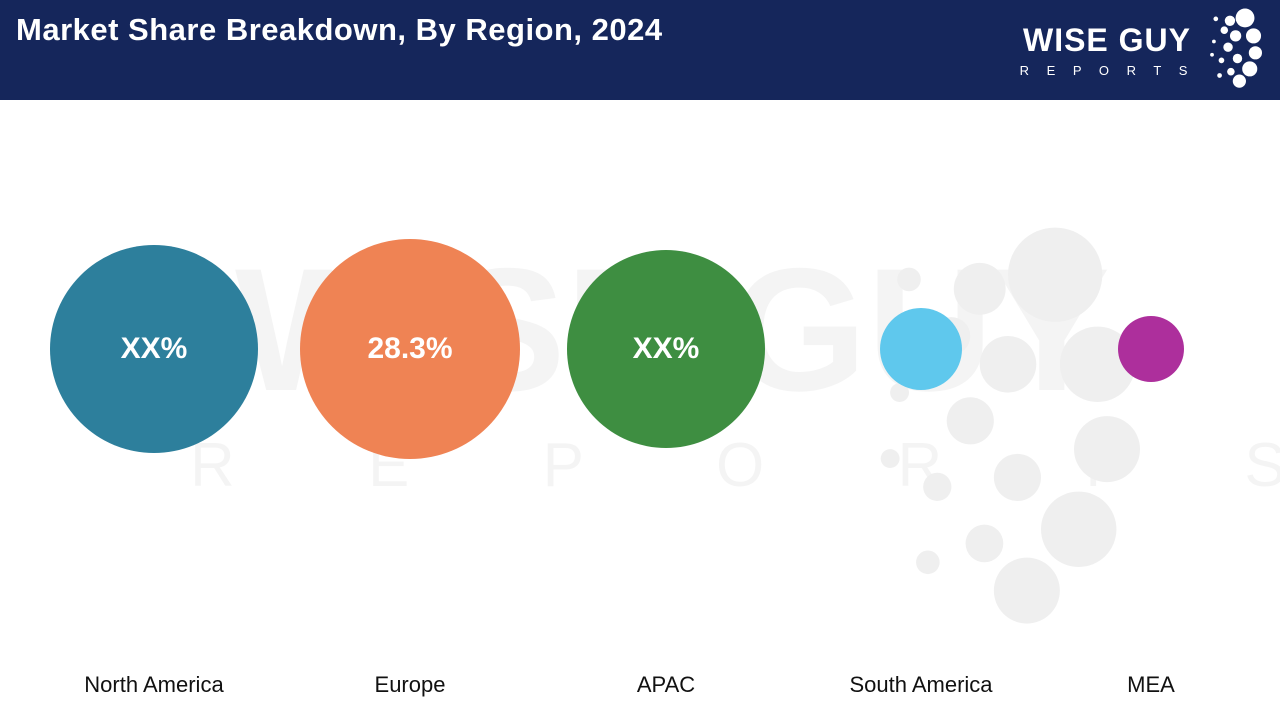 The width and height of the screenshot is (1280, 720). What do you see at coordinates (1151, 349) in the screenshot?
I see `bubble-mea` at bounding box center [1151, 349].